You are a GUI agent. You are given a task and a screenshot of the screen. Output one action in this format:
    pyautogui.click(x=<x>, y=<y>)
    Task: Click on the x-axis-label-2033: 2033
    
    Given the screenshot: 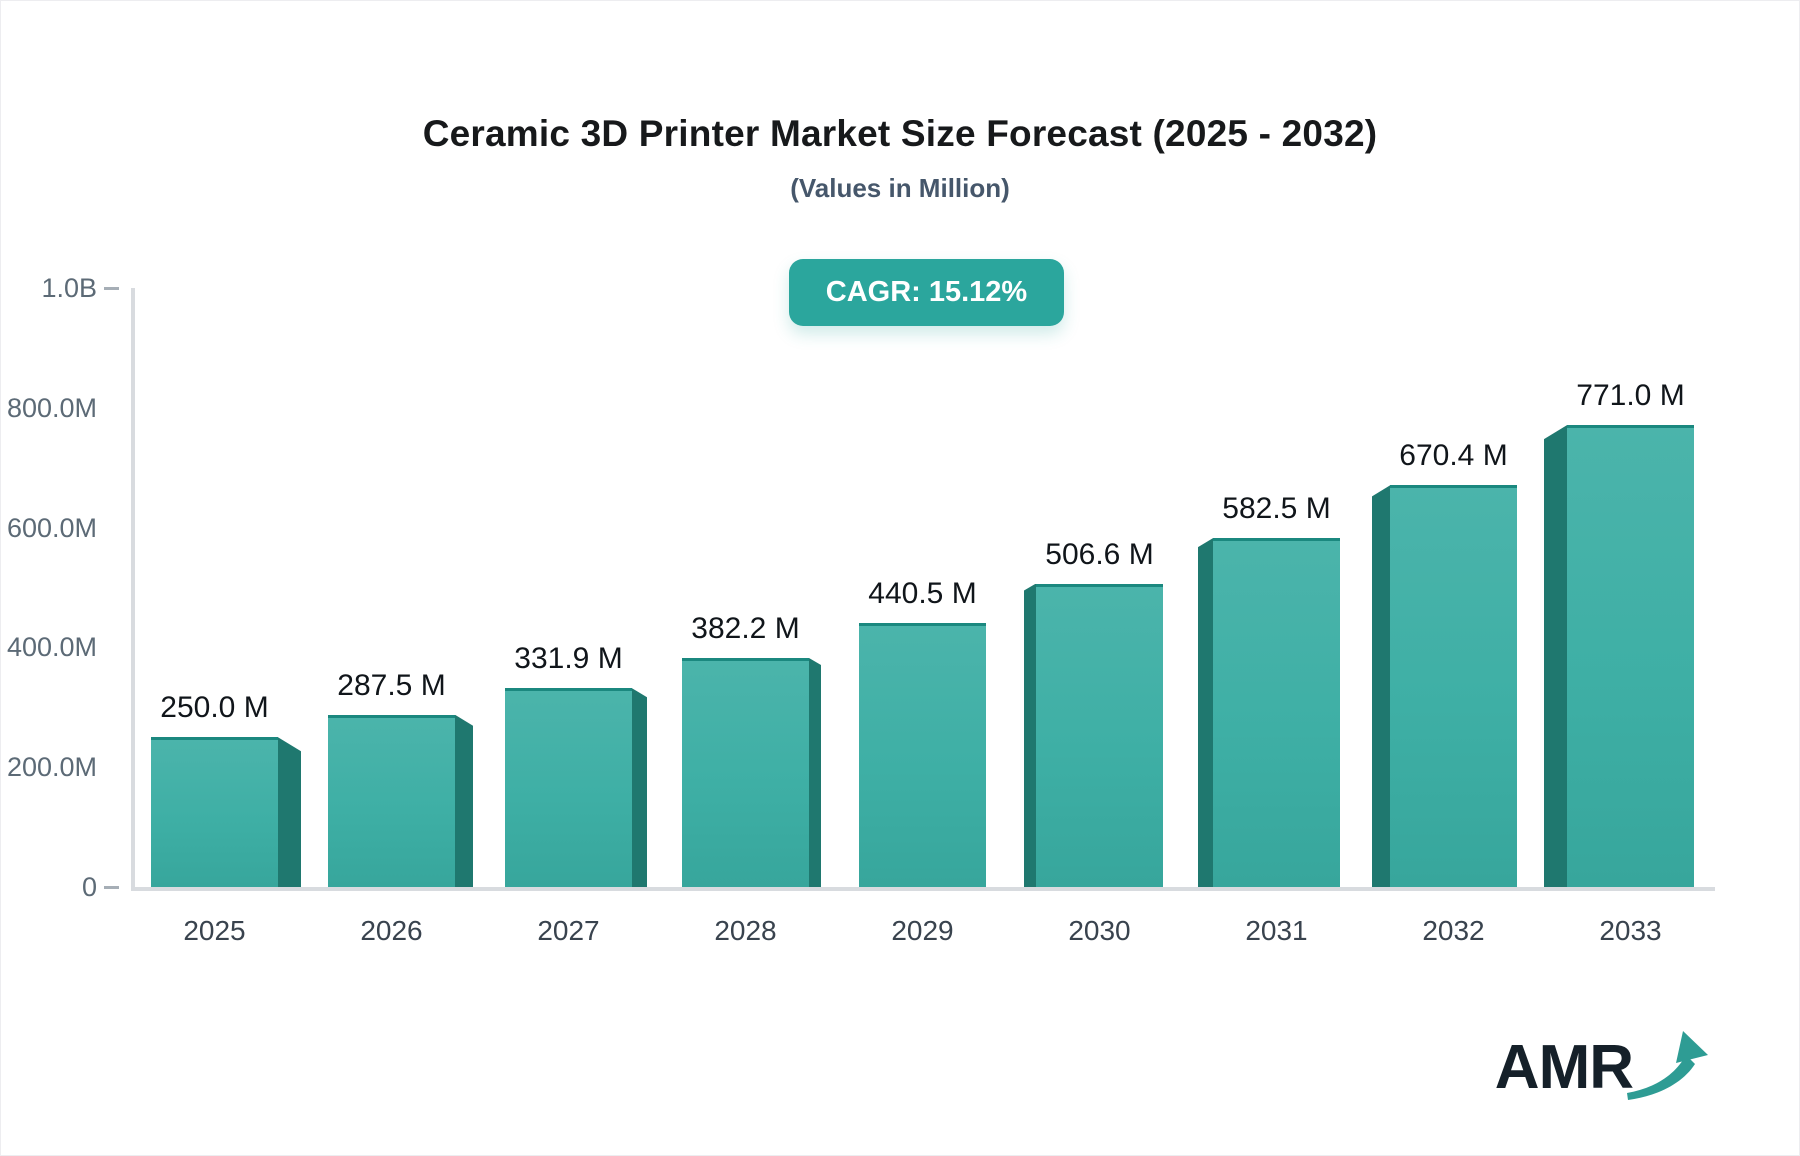 What is the action you would take?
    pyautogui.click(x=1630, y=930)
    